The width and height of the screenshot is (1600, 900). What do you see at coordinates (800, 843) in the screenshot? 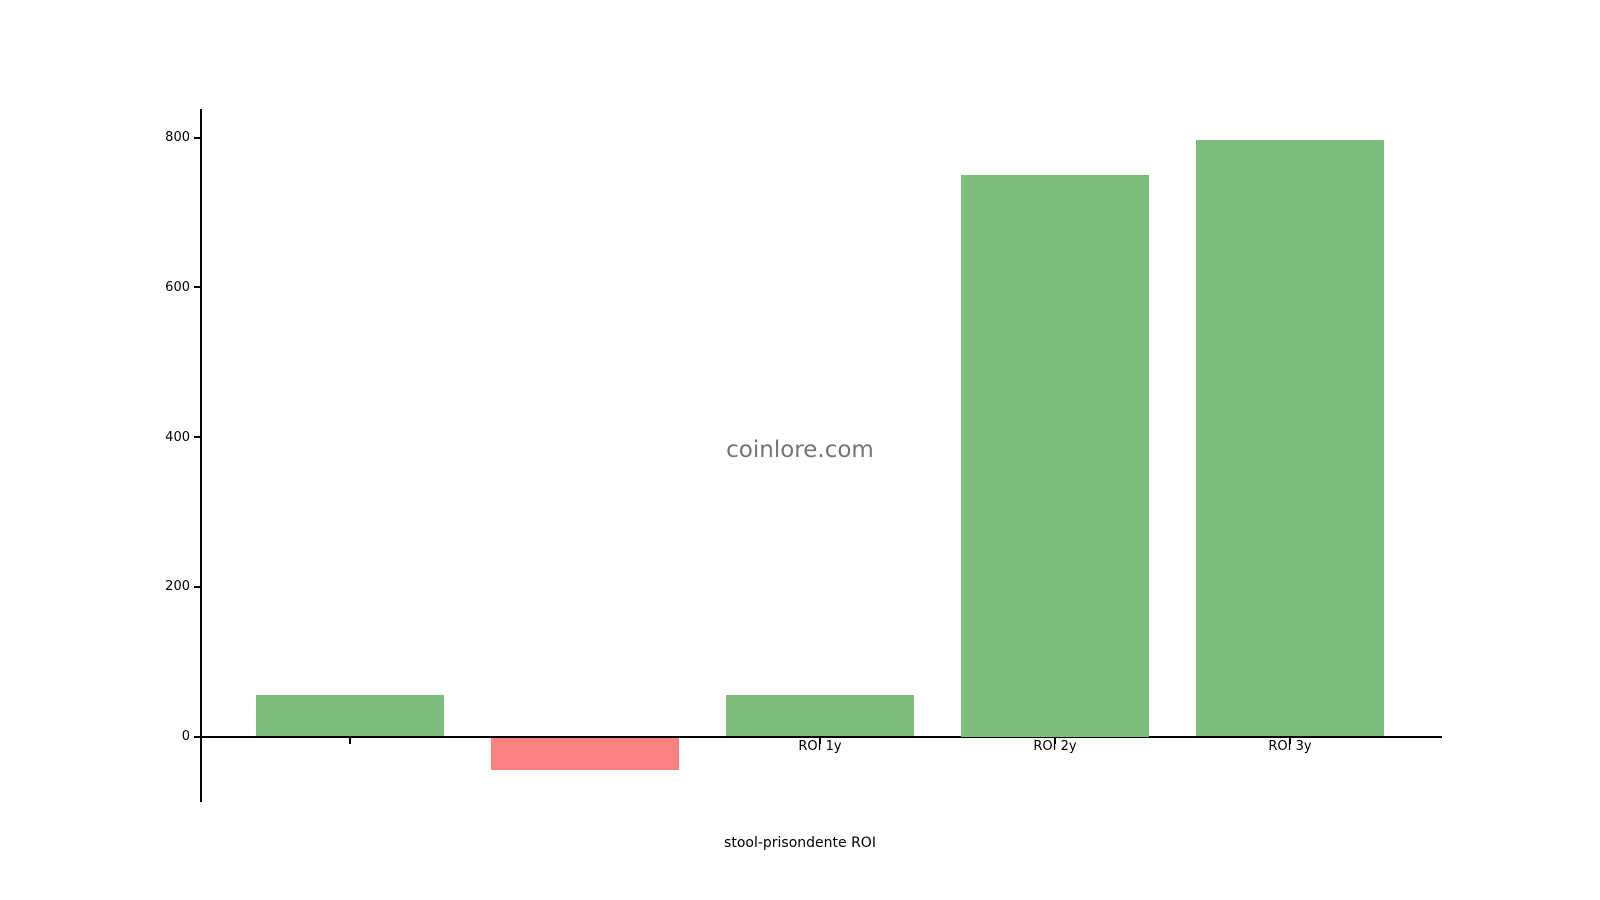
I see `x-axis-title: stool-prisondente ROI` at bounding box center [800, 843].